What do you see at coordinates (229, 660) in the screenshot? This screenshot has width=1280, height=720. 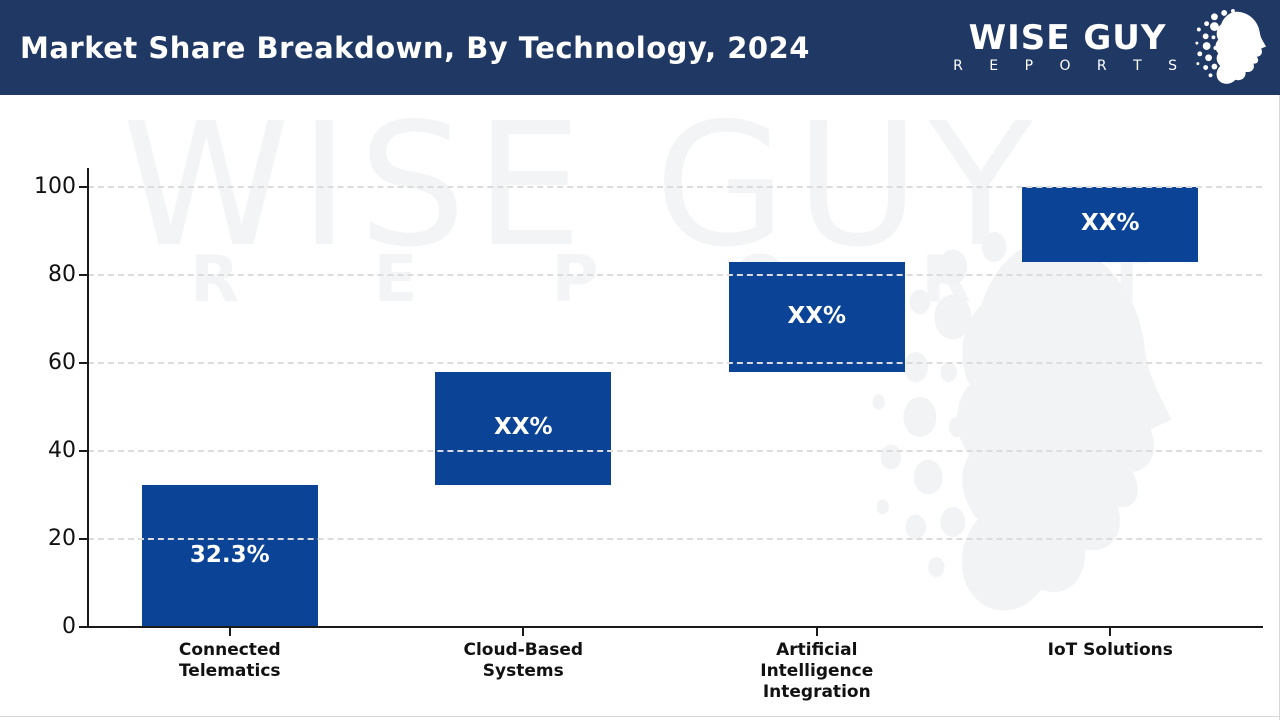 I see `x-category-label: Connected Telematics` at bounding box center [229, 660].